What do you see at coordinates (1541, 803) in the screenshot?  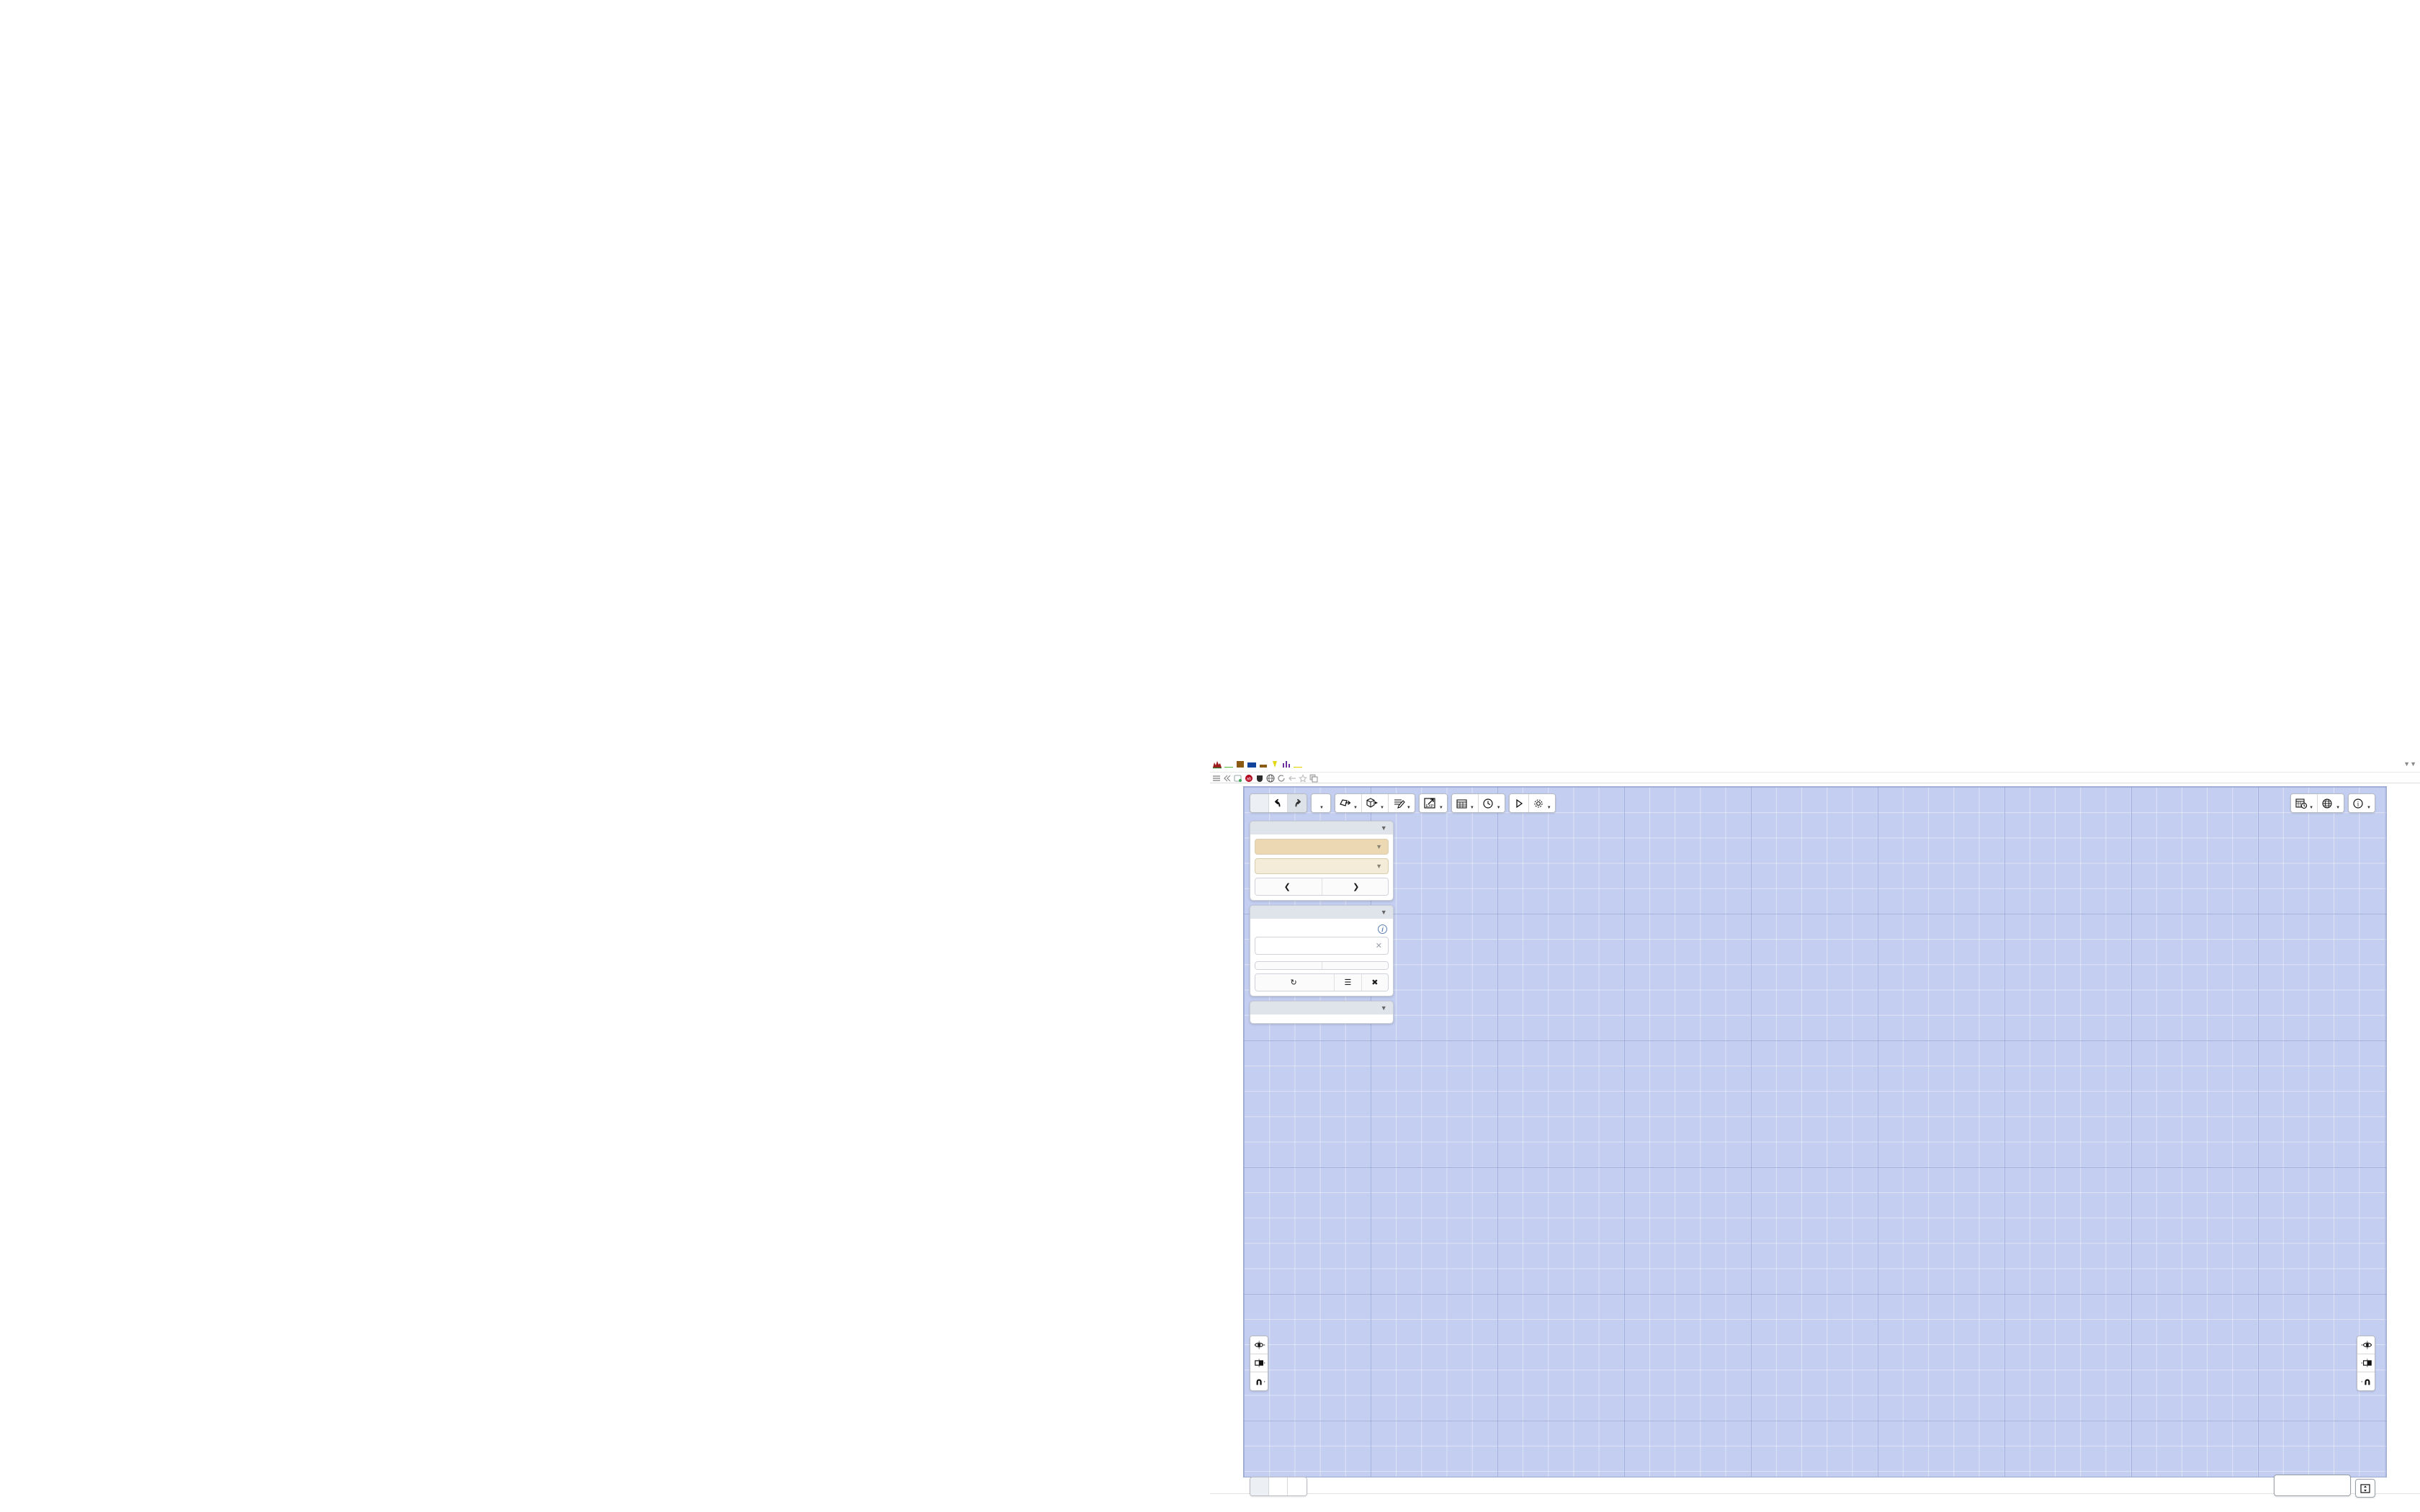 I see `settings-button: ▼` at bounding box center [1541, 803].